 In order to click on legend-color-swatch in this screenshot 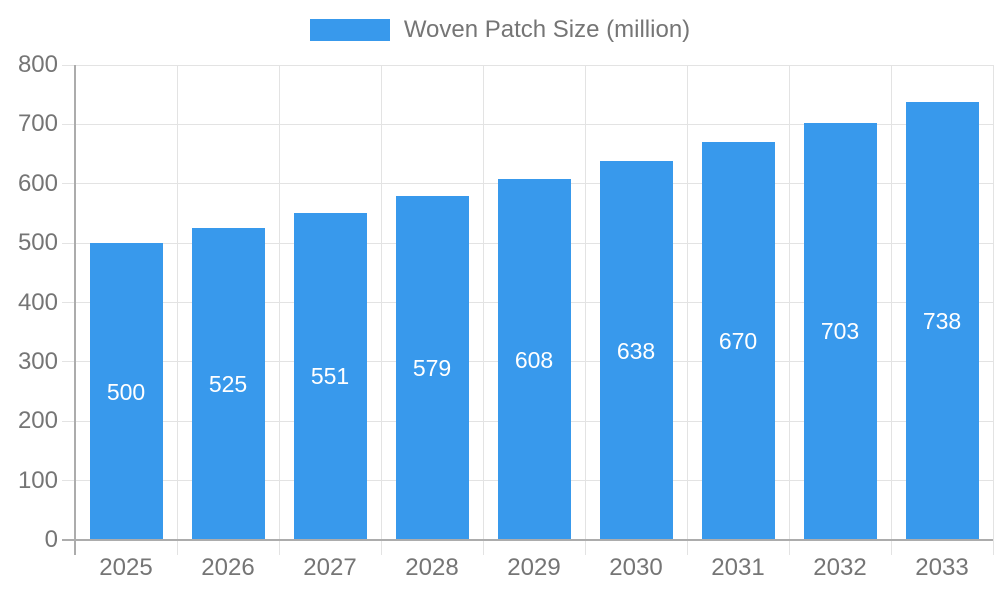, I will do `click(349, 30)`.